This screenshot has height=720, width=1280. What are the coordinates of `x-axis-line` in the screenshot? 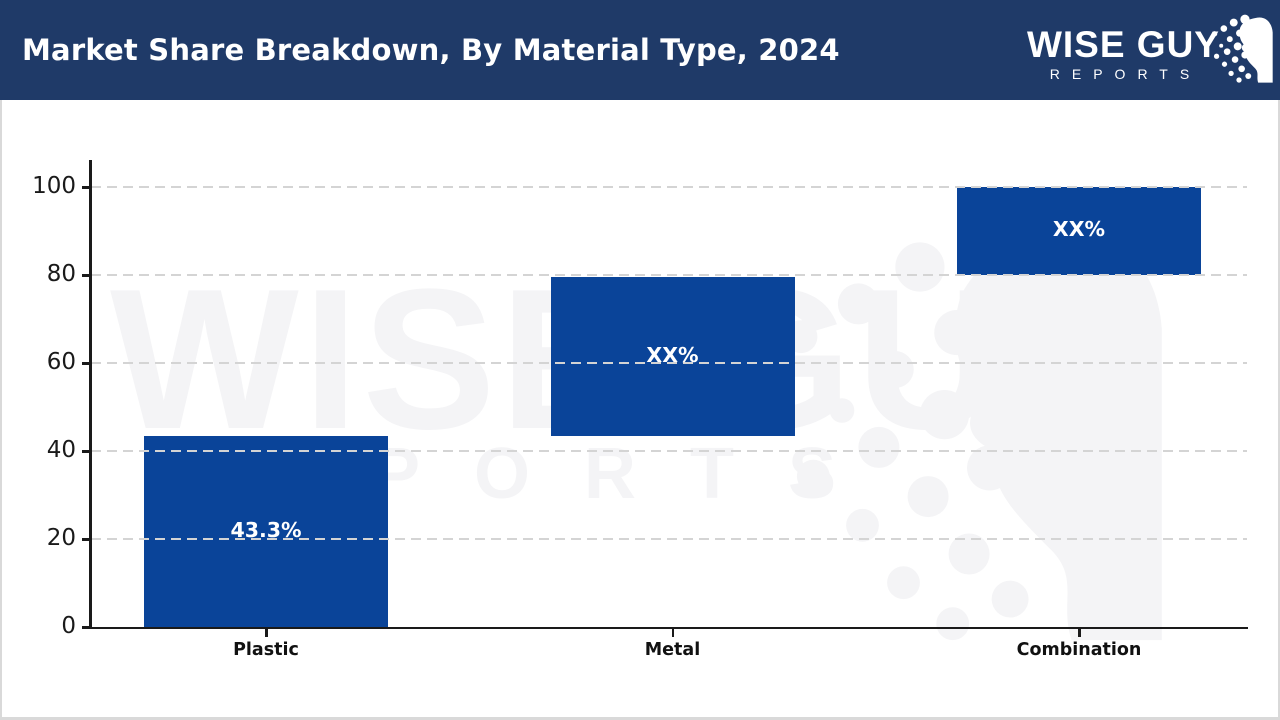 It's located at (668, 627).